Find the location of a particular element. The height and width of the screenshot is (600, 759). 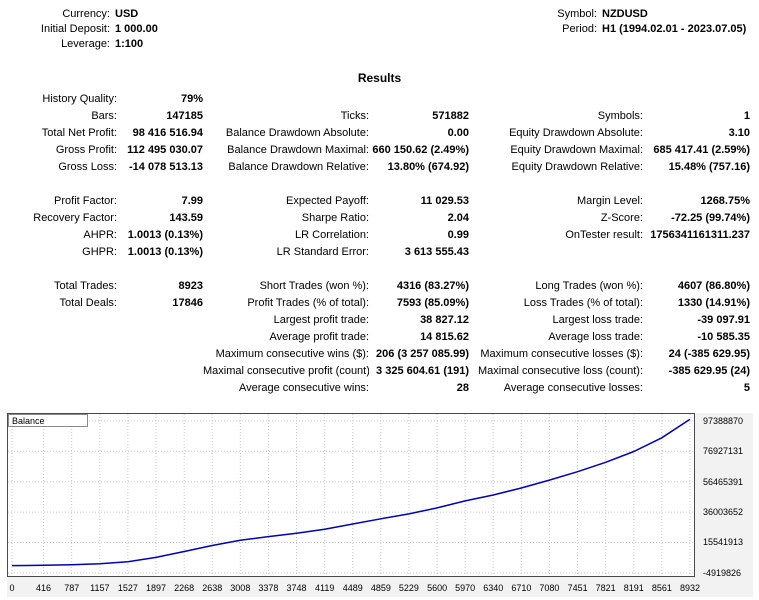

currency-row: Currency: USD is located at coordinates (79, 14).